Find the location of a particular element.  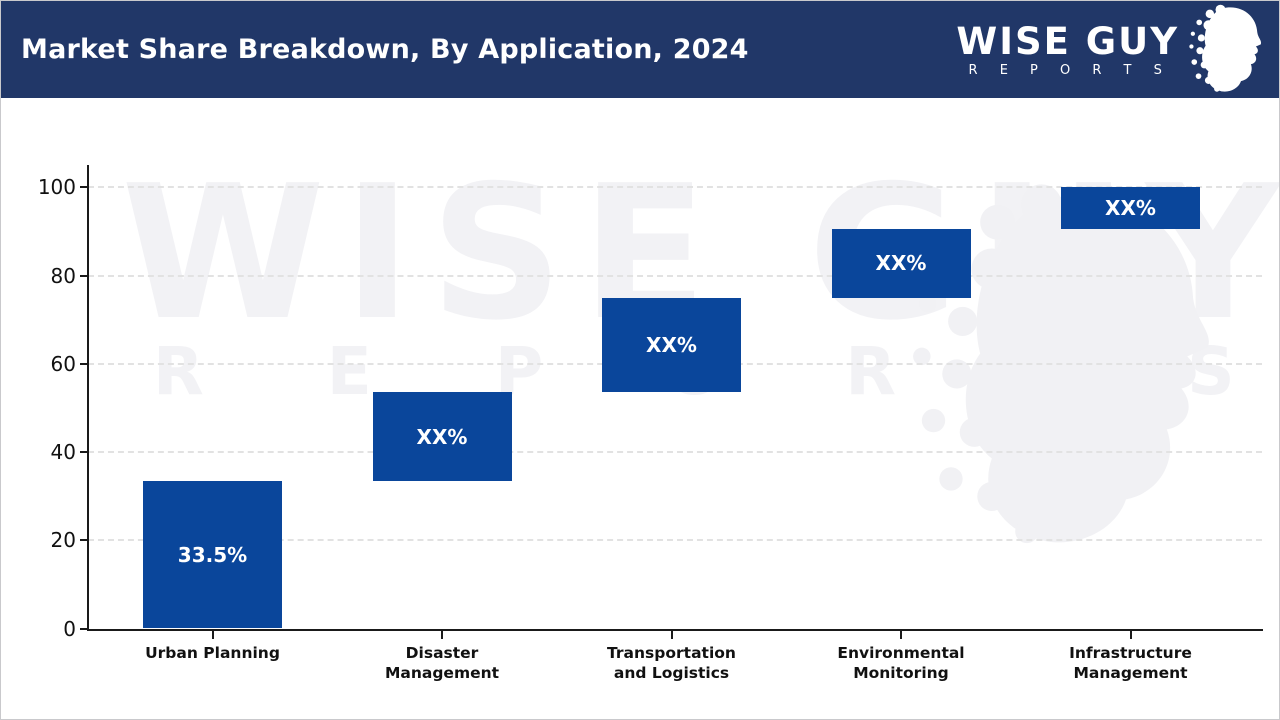

logo-text: WISE GUY R E P O R T S is located at coordinates (1067, 50).